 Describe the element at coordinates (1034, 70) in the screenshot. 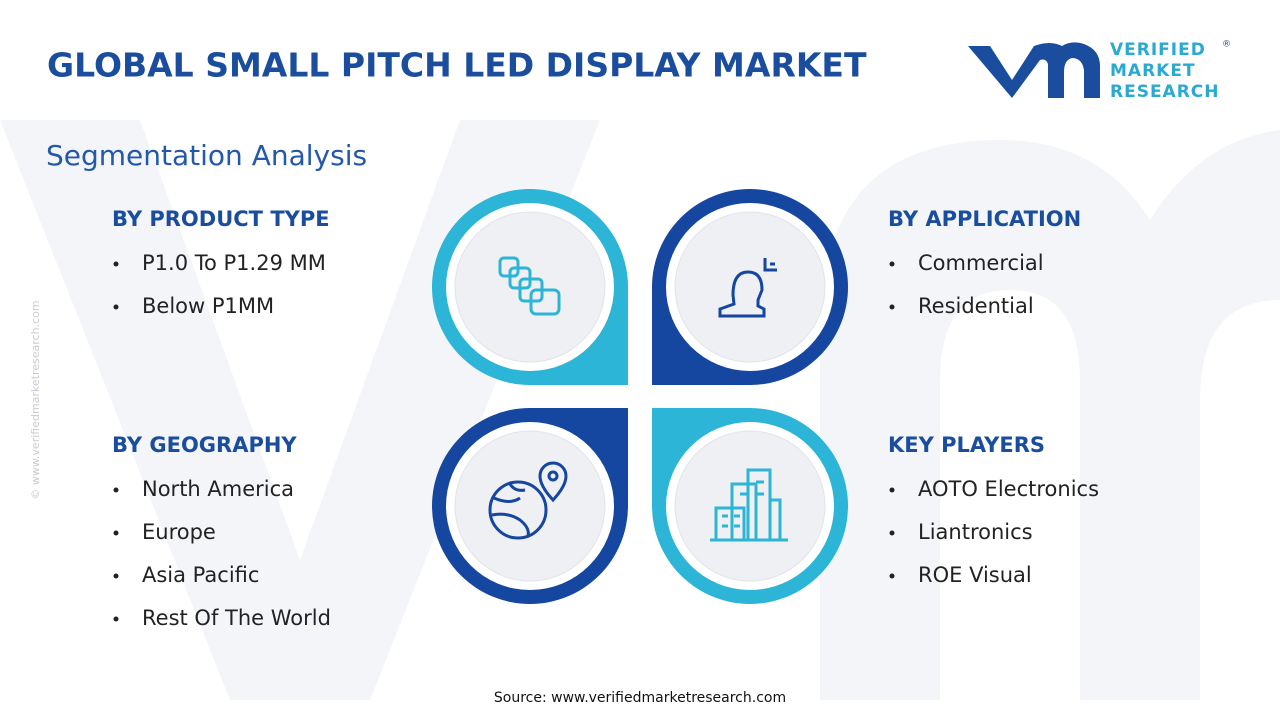

I see `logo-mark` at that location.